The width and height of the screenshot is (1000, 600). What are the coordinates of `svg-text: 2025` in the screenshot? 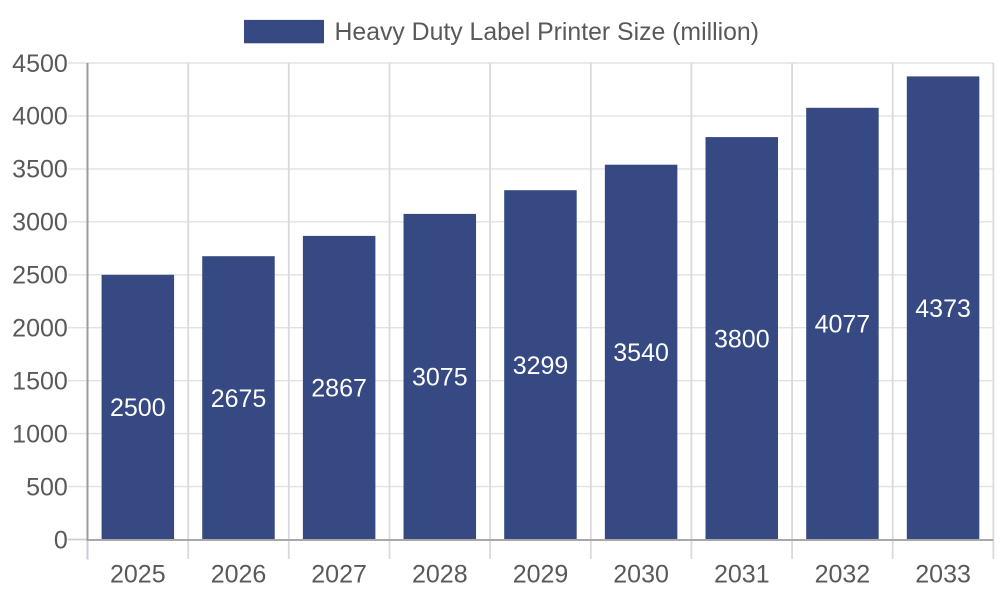 It's located at (138, 575).